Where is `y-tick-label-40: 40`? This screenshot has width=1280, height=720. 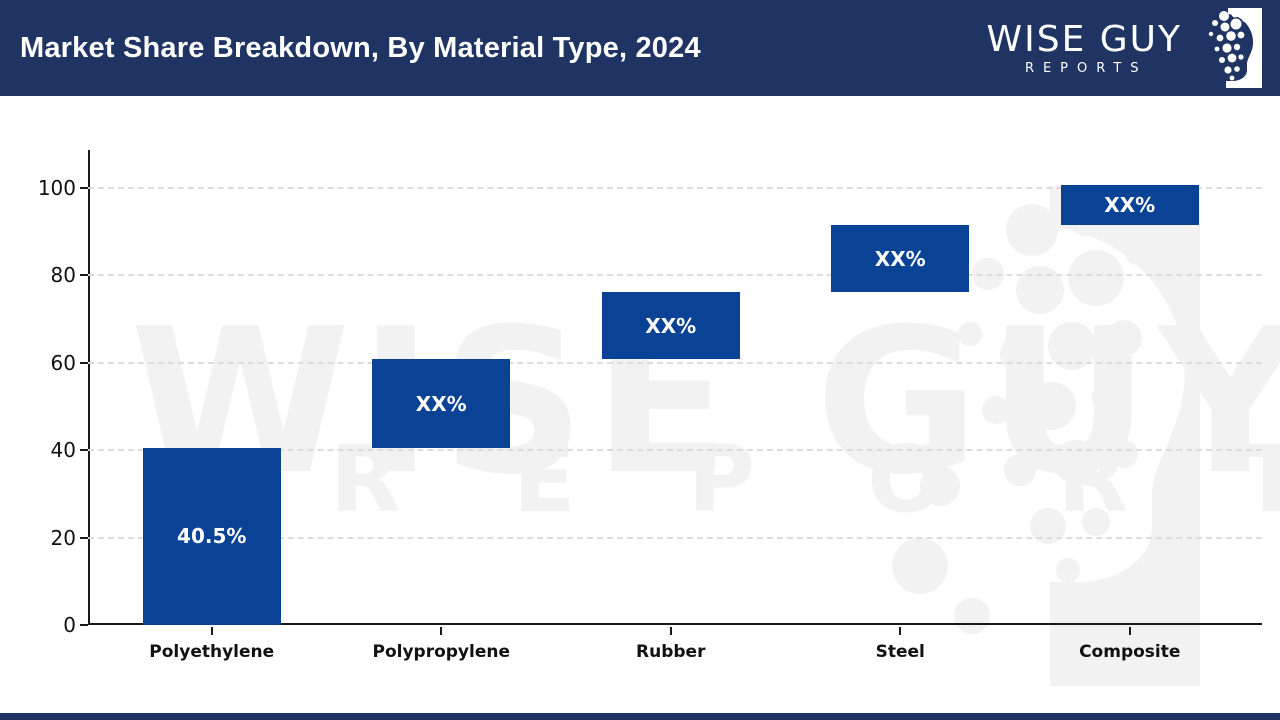 y-tick-label-40: 40 is located at coordinates (63, 450).